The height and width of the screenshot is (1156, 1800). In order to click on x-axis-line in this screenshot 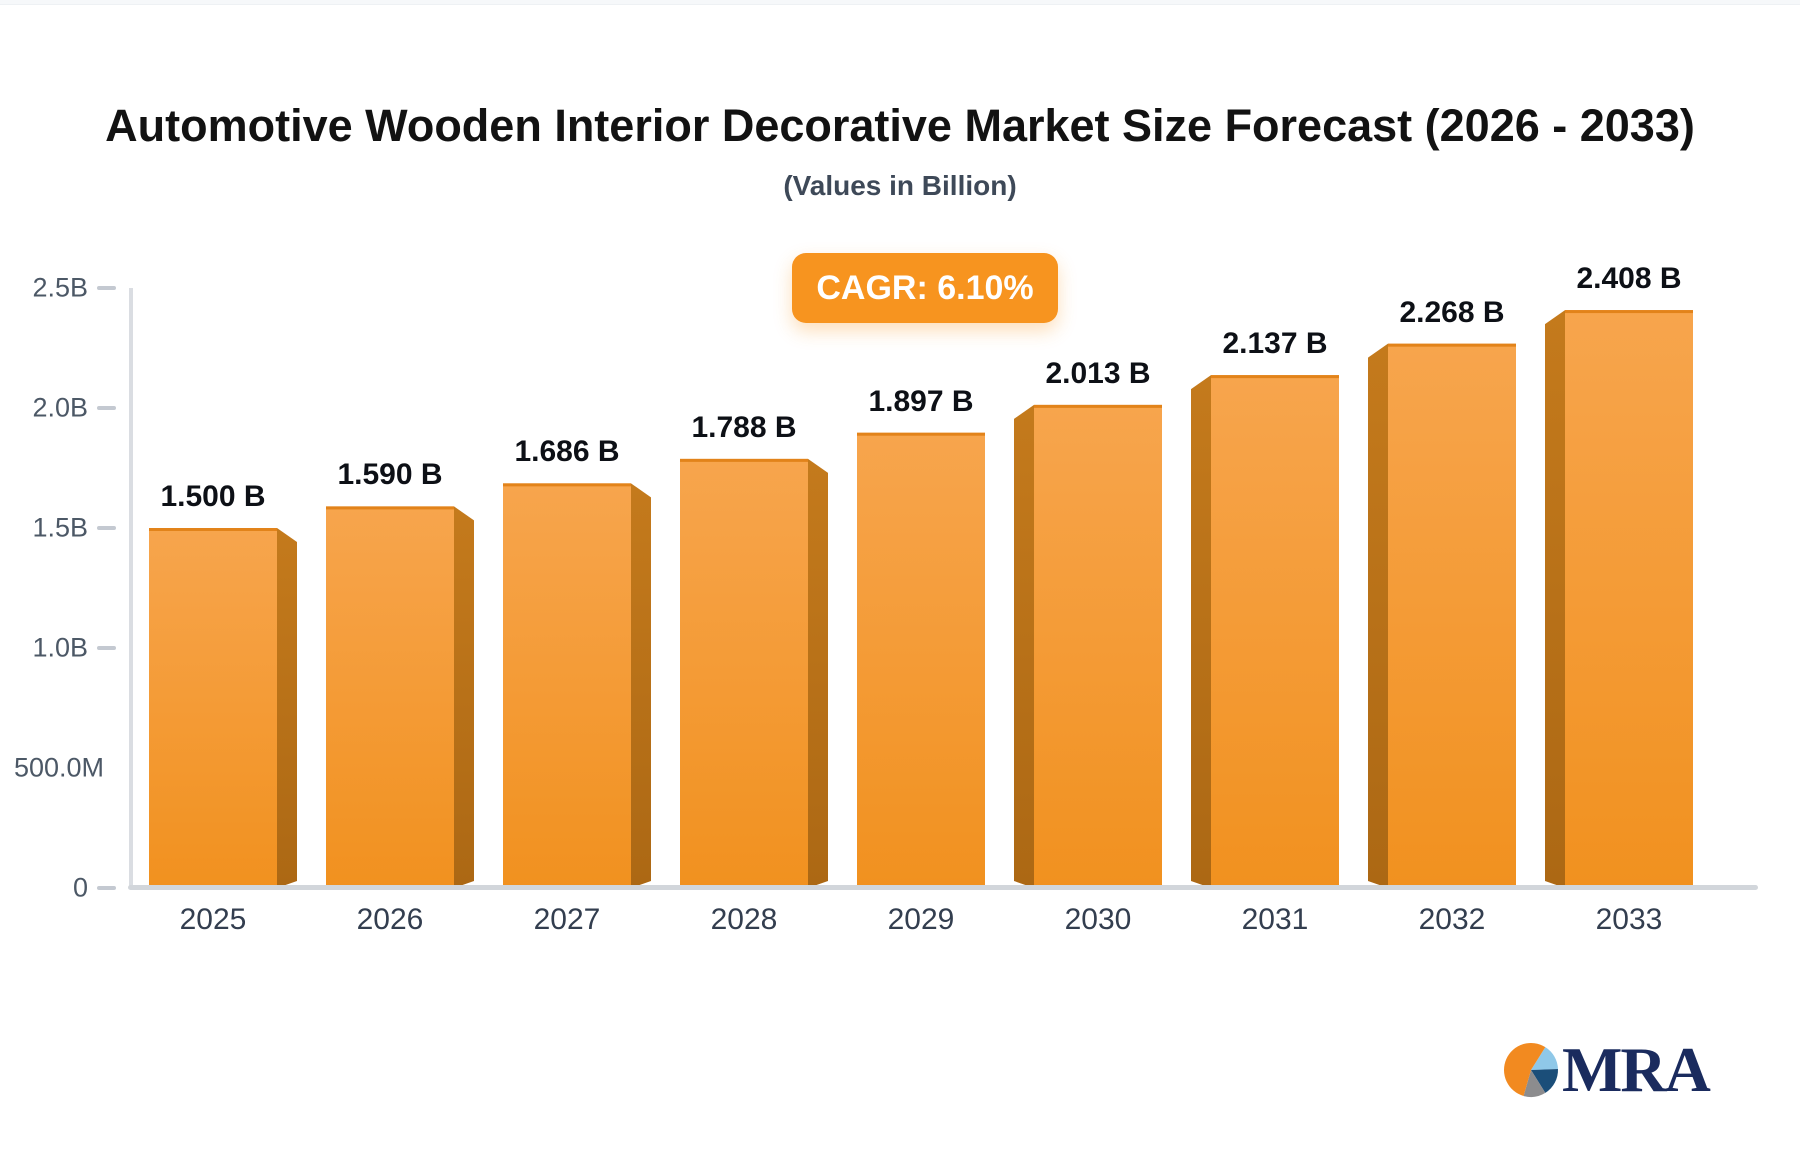, I will do `click(943, 887)`.